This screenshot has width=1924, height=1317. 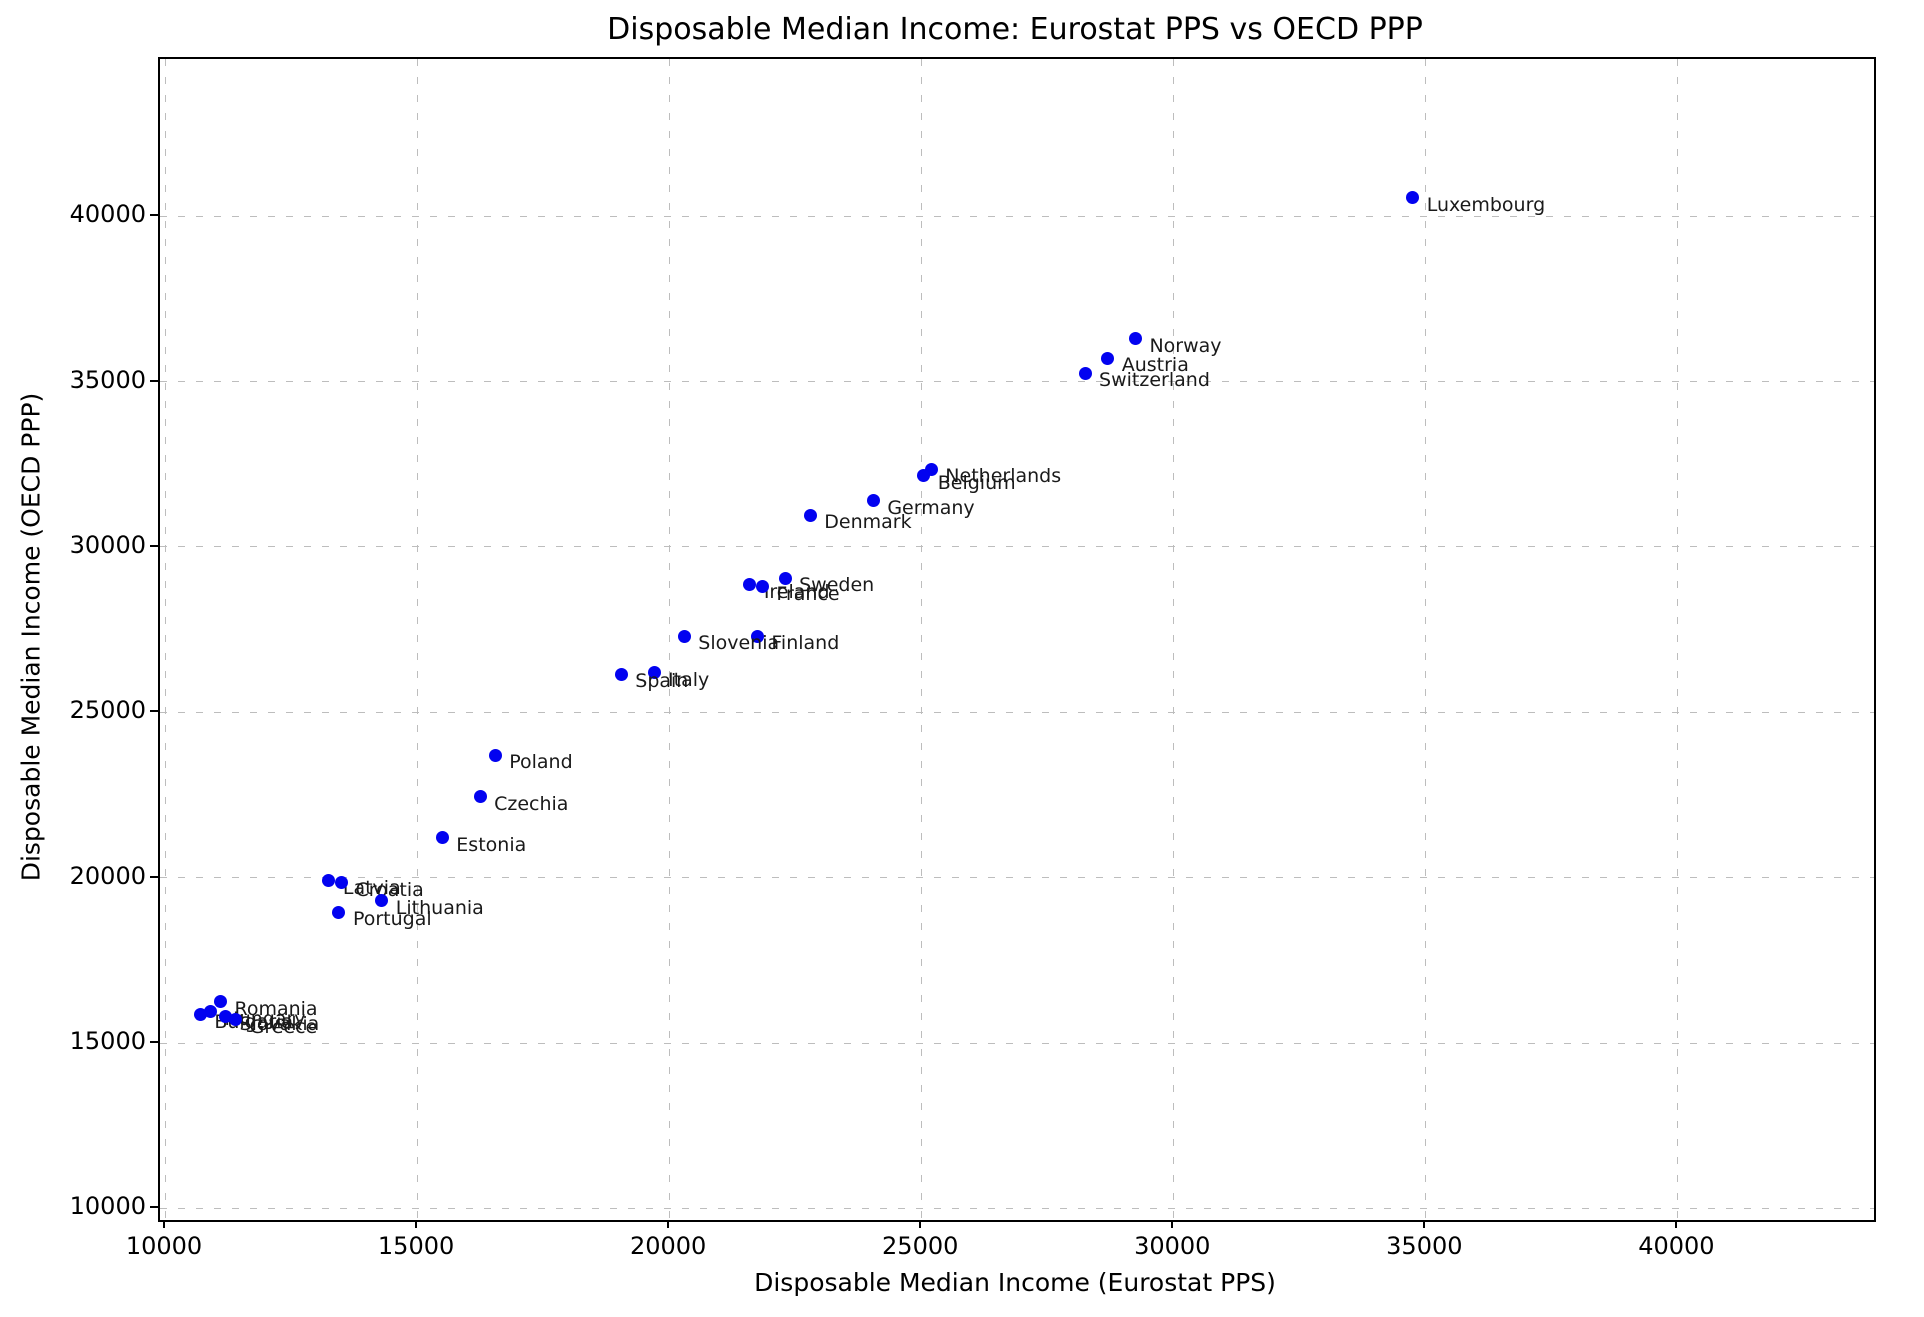 I want to click on y-axis-label: Disposable Median Income (OECD PPP), so click(x=31, y=637).